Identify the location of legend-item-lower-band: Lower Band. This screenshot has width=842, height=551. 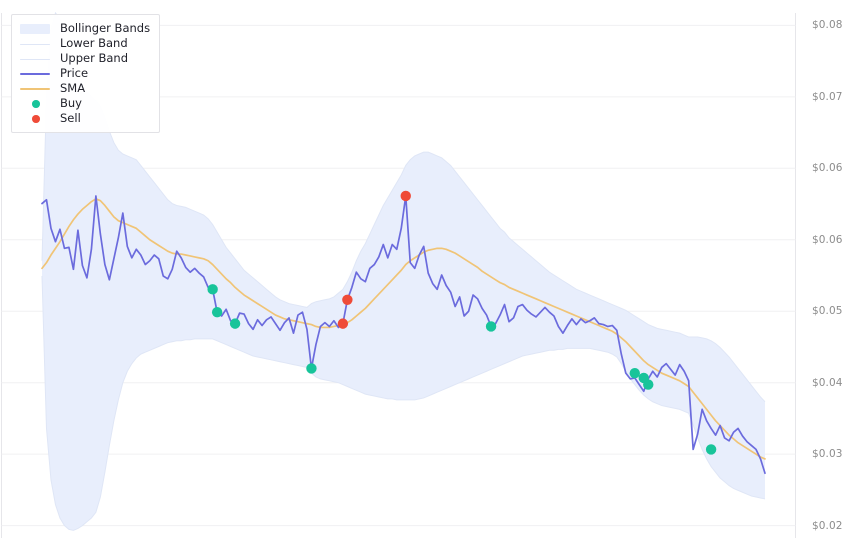
(84, 43).